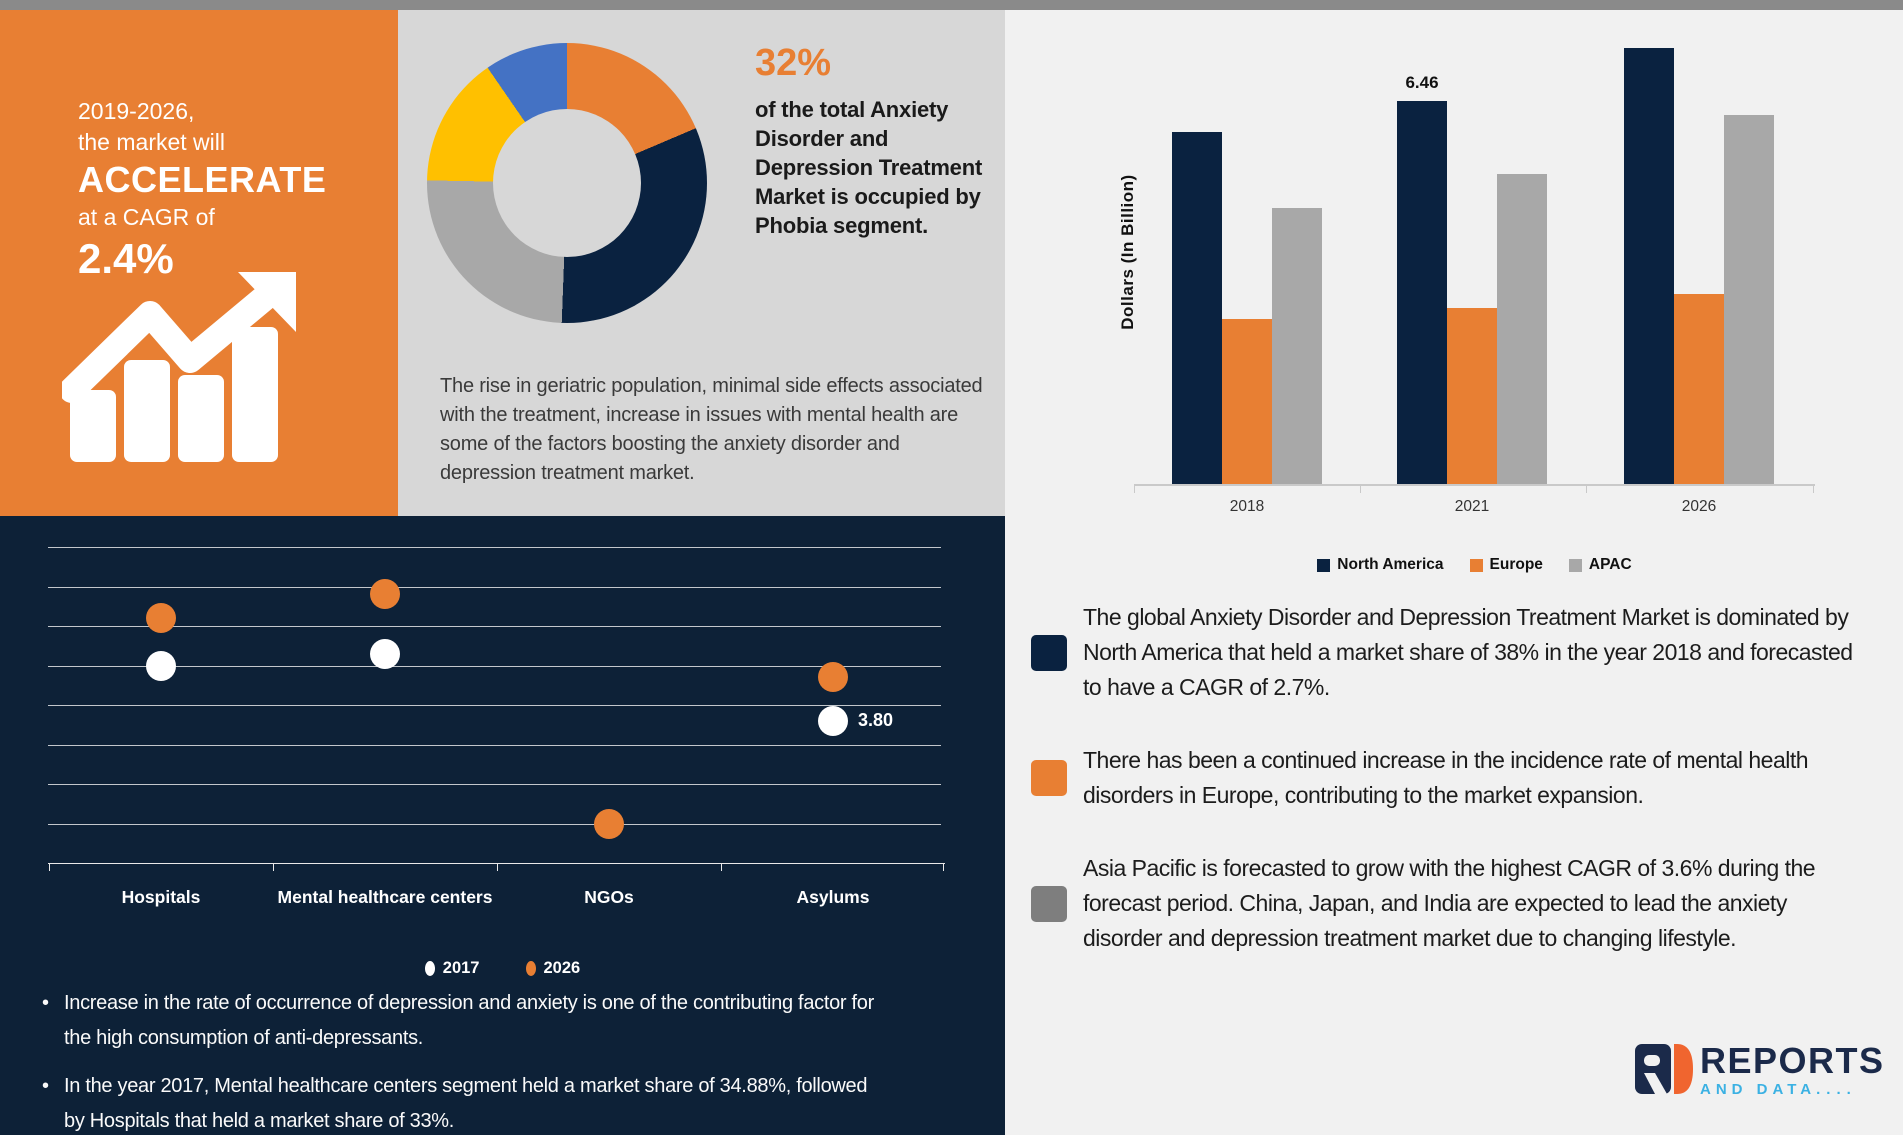  I want to click on cagr-value: 2.4%, so click(126, 258).